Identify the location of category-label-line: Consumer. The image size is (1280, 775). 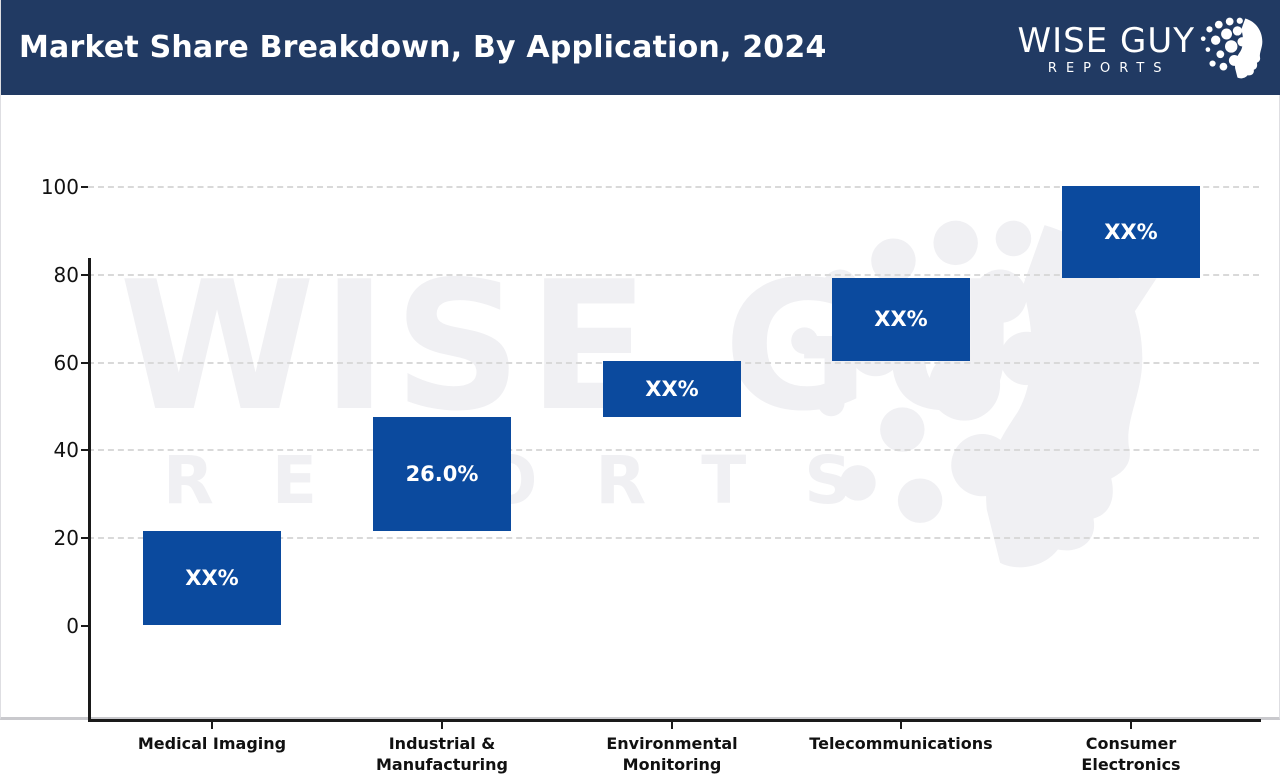
(1131, 743).